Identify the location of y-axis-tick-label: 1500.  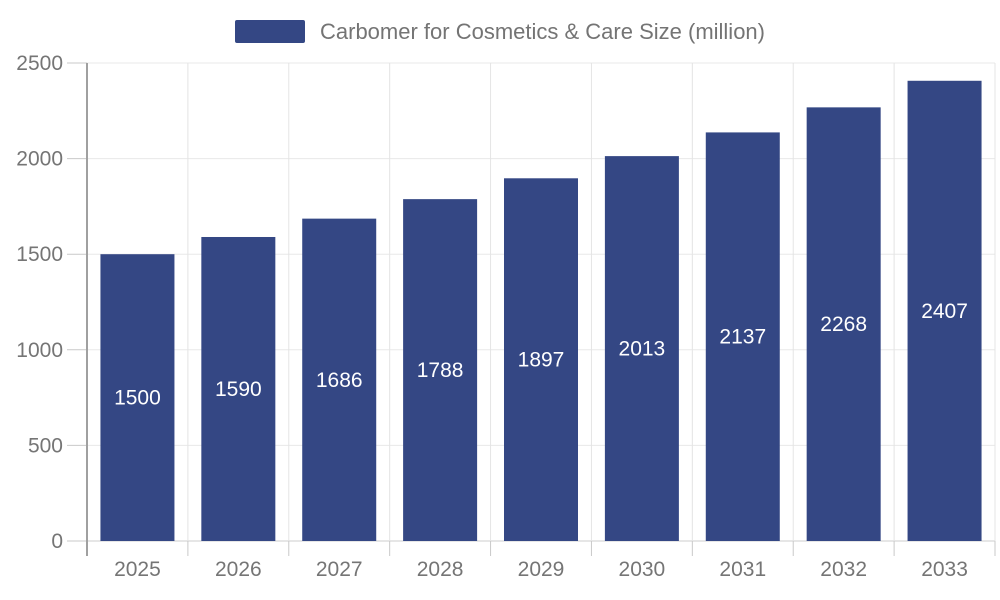
(39, 254).